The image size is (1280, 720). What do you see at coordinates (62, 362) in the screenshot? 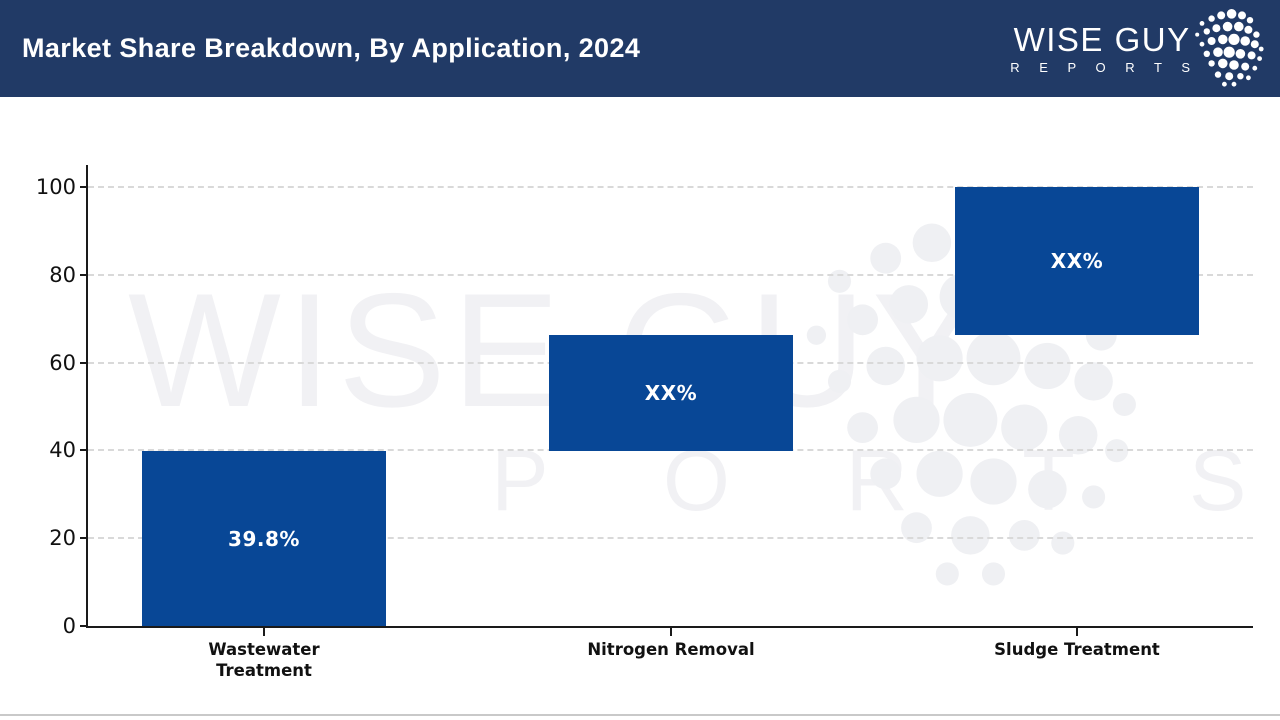
I see `y-tick-label-60: 60` at bounding box center [62, 362].